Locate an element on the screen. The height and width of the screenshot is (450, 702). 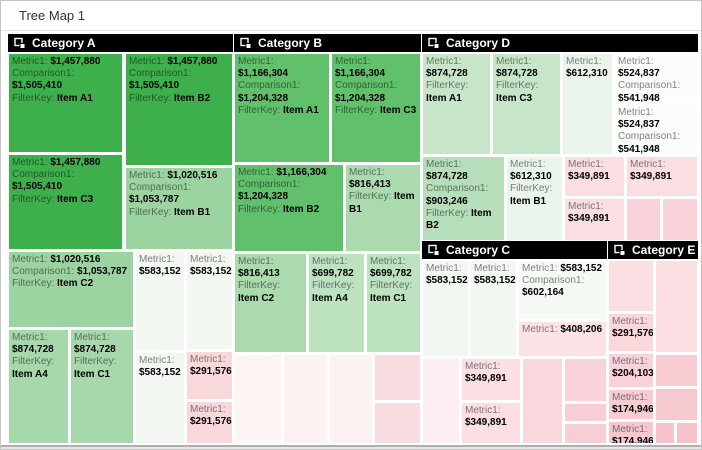
treemap-cell: Metric1: $583,152 Comparison1: $602,164 is located at coordinates (562, 290).